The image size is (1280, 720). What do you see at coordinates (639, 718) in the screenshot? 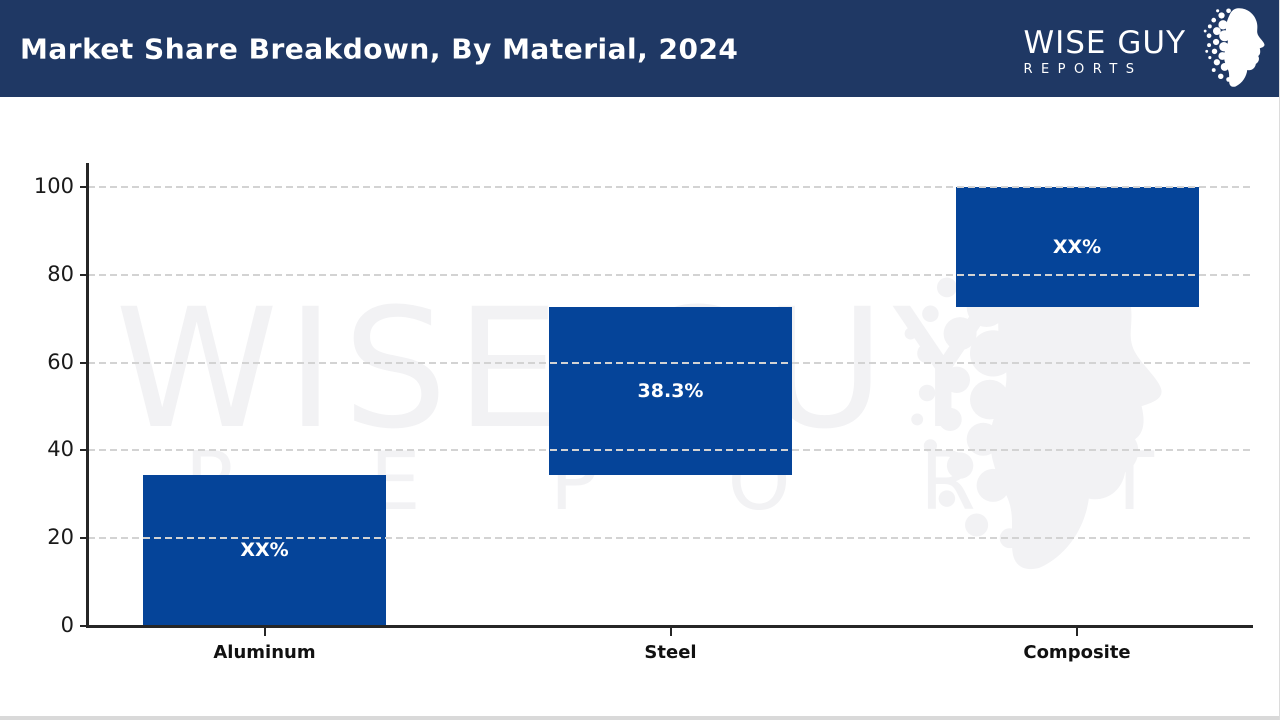
I see `footer-strip` at bounding box center [639, 718].